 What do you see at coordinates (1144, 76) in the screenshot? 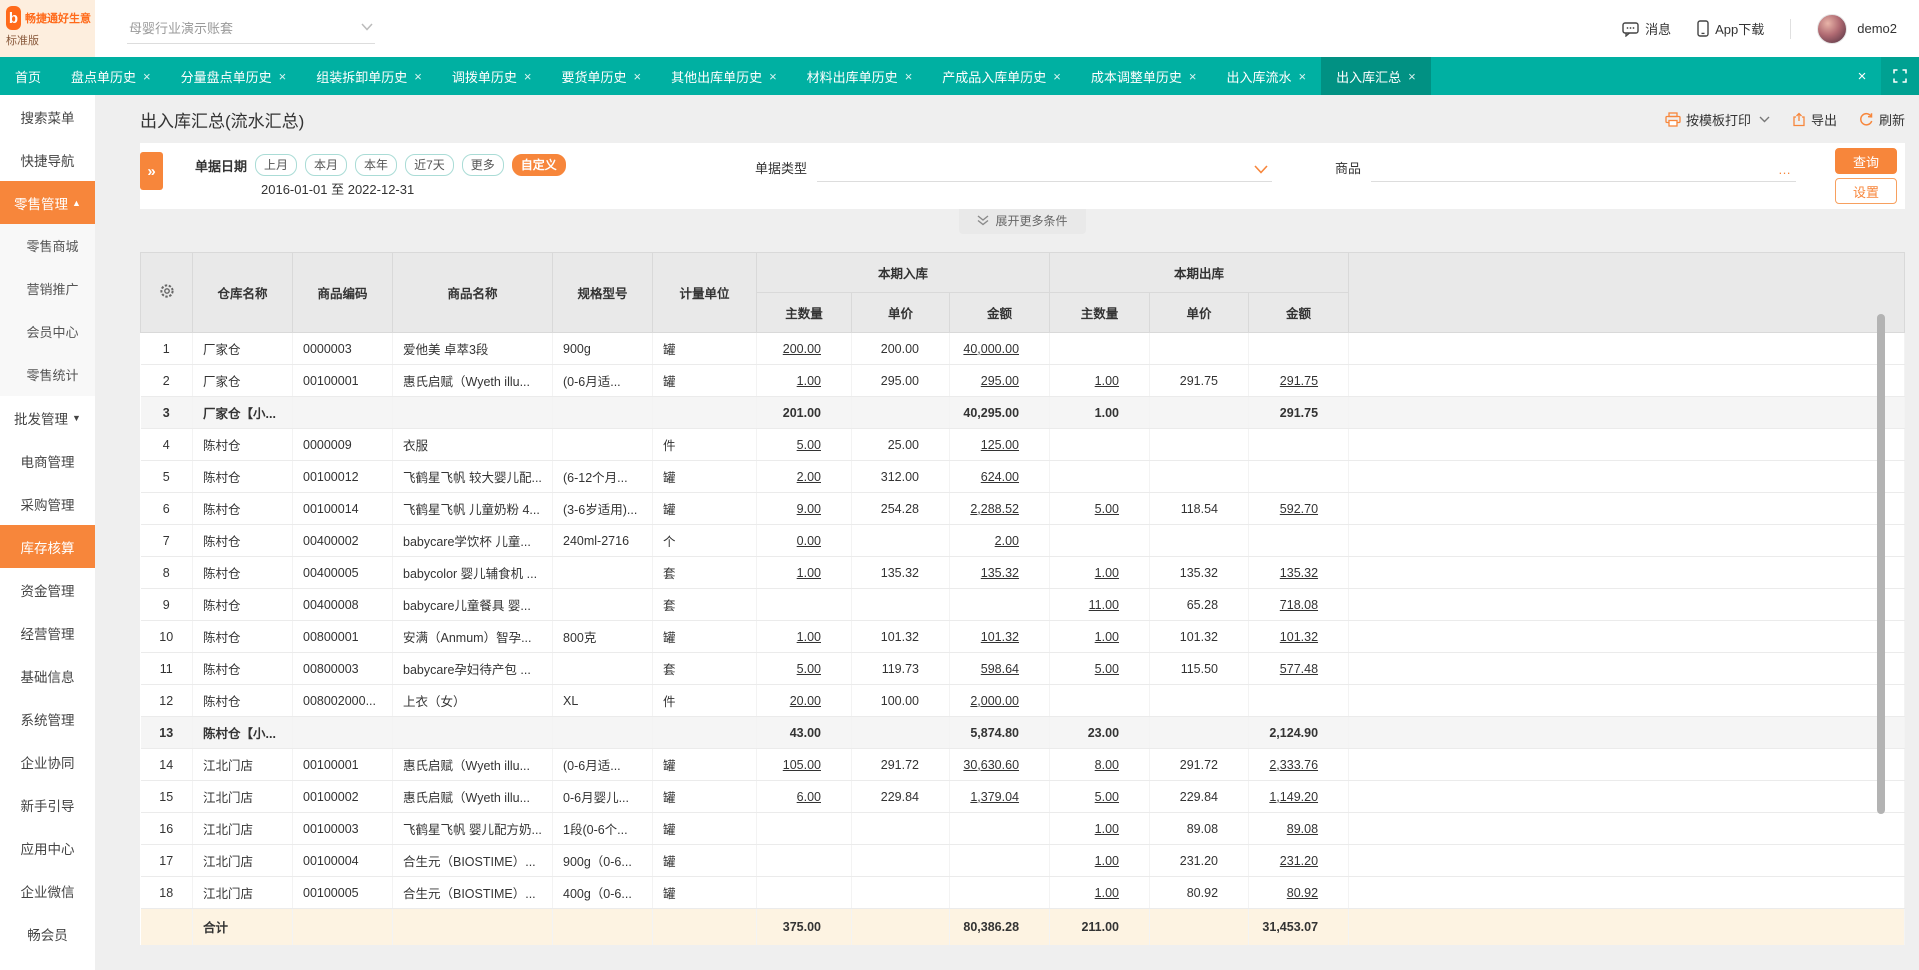
I see `tab-9: 成本调整单历史 ×` at bounding box center [1144, 76].